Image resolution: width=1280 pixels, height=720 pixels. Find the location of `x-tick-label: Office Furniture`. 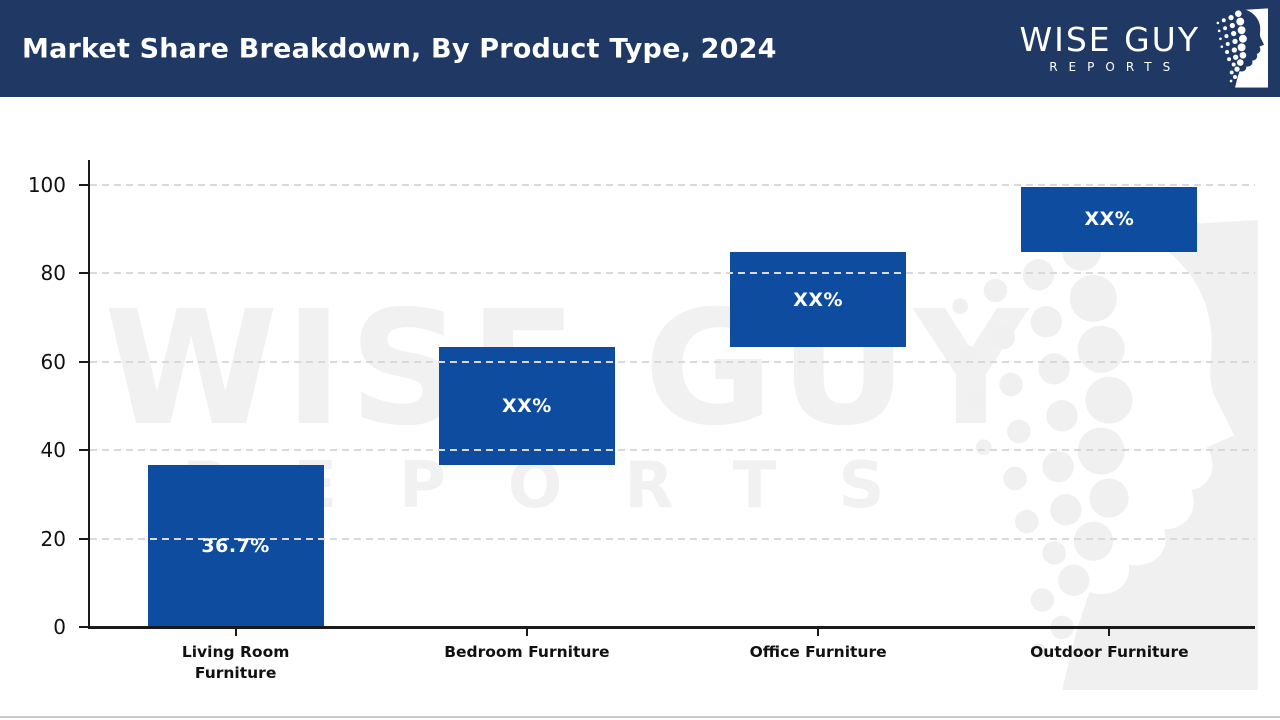

x-tick-label: Office Furniture is located at coordinates (818, 652).